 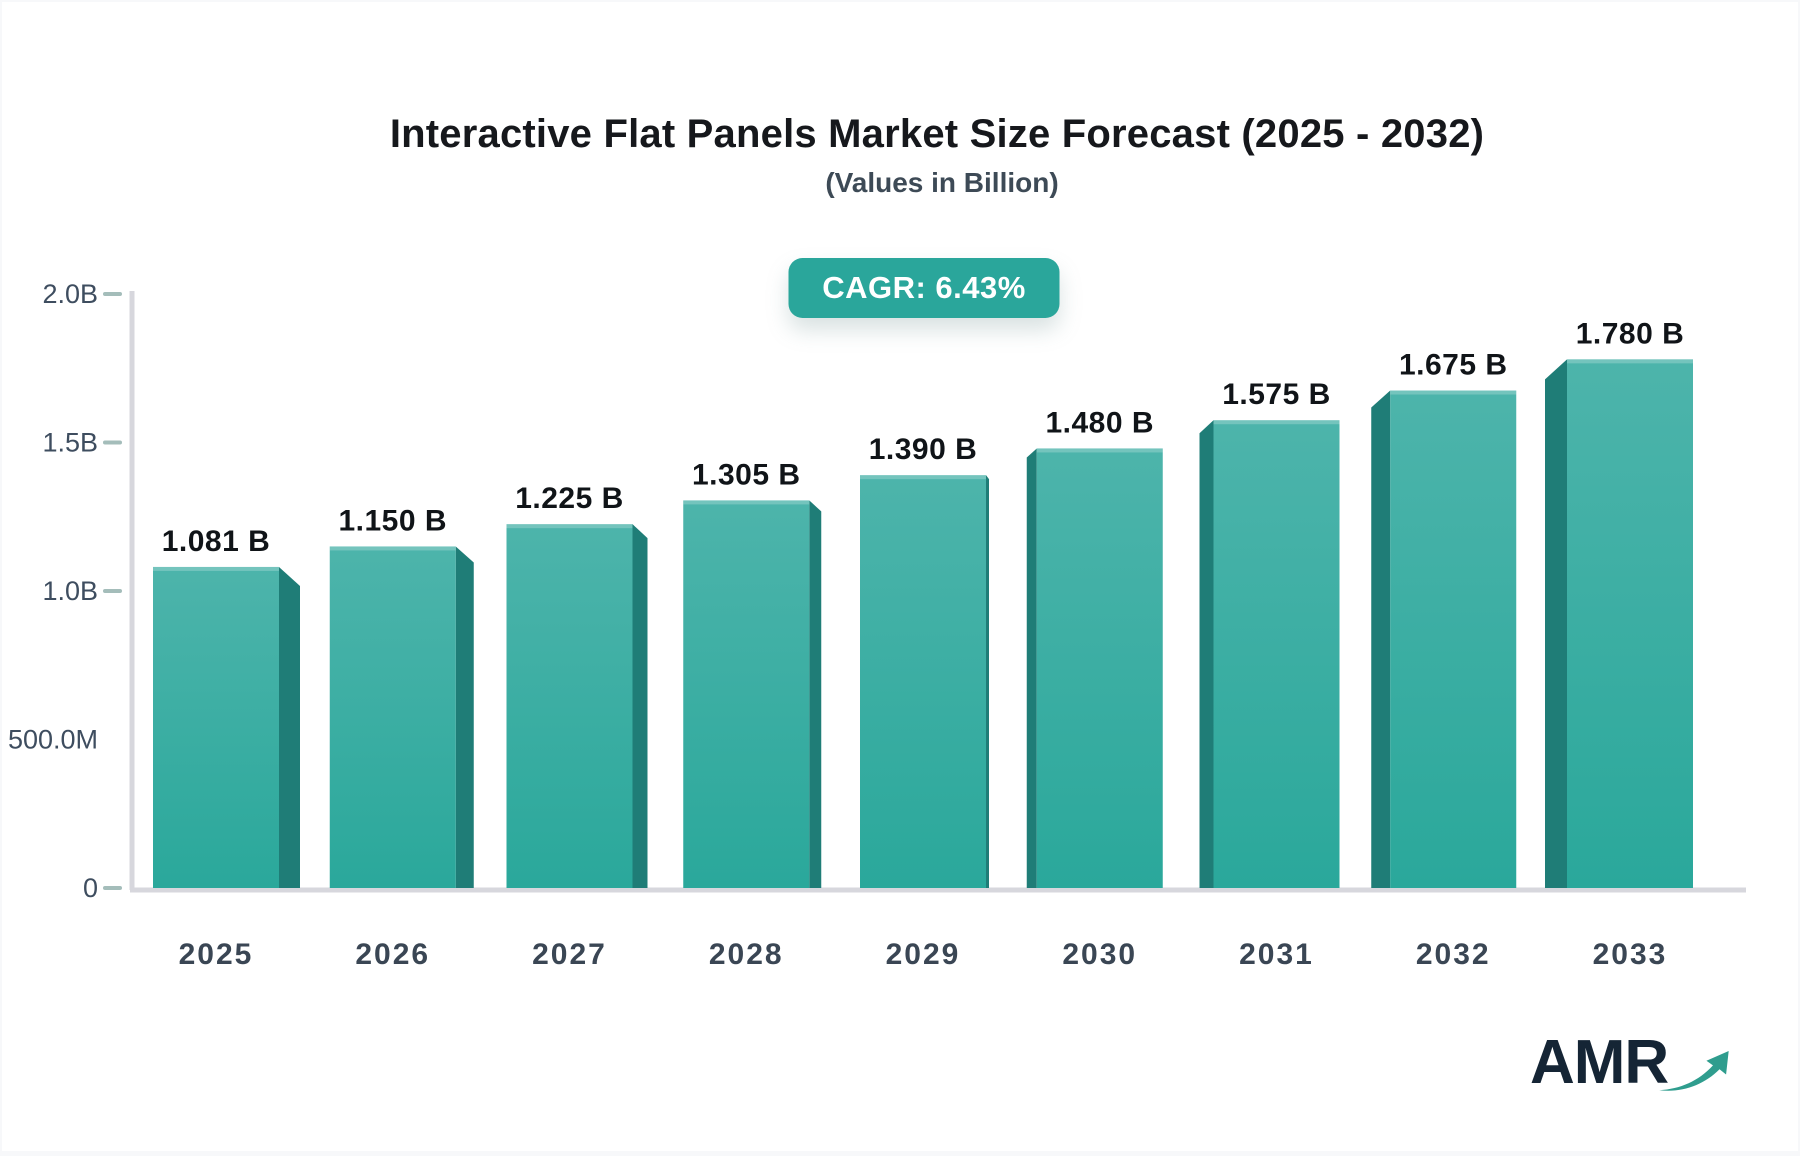 What do you see at coordinates (90, 888) in the screenshot?
I see `y-axis-label: 0` at bounding box center [90, 888].